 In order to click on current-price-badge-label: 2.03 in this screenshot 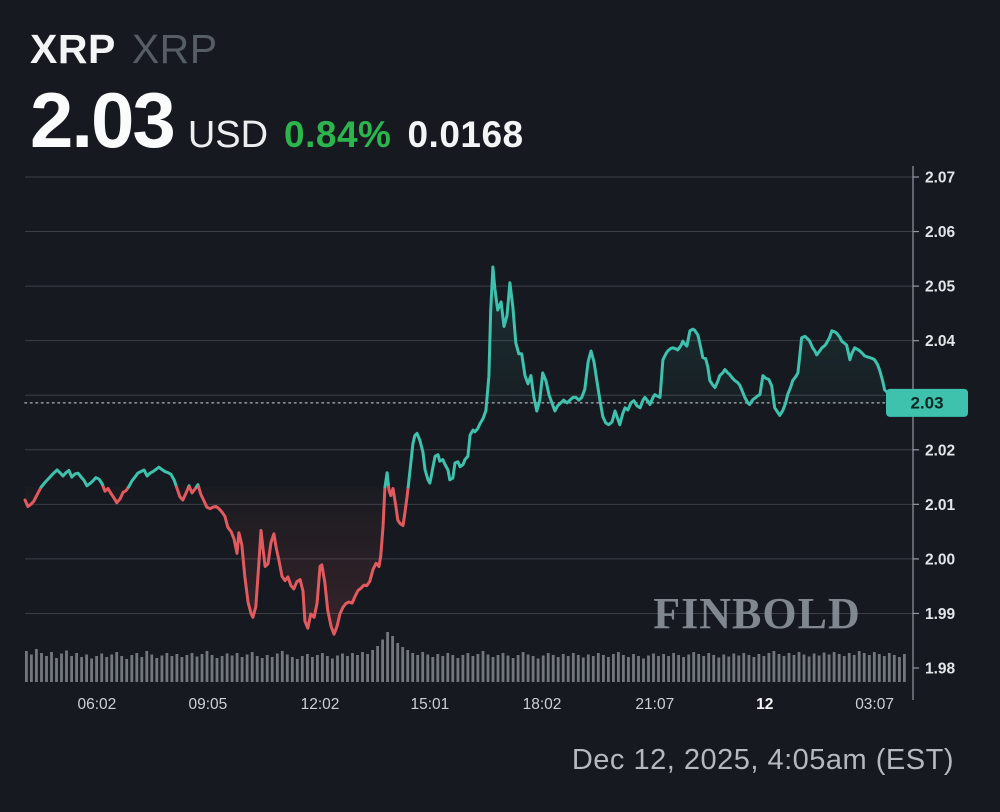, I will do `click(926, 402)`.